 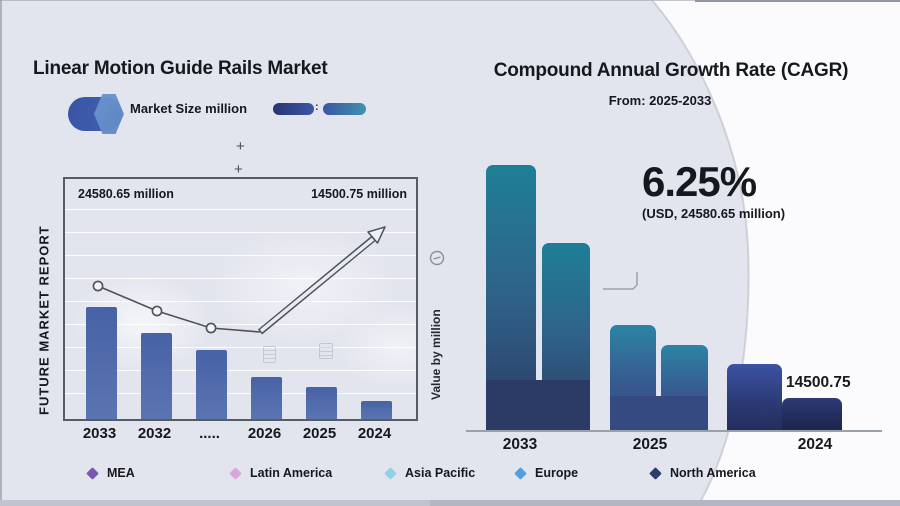 What do you see at coordinates (359, 194) in the screenshot?
I see `end-value-annotation: 14500.75 million` at bounding box center [359, 194].